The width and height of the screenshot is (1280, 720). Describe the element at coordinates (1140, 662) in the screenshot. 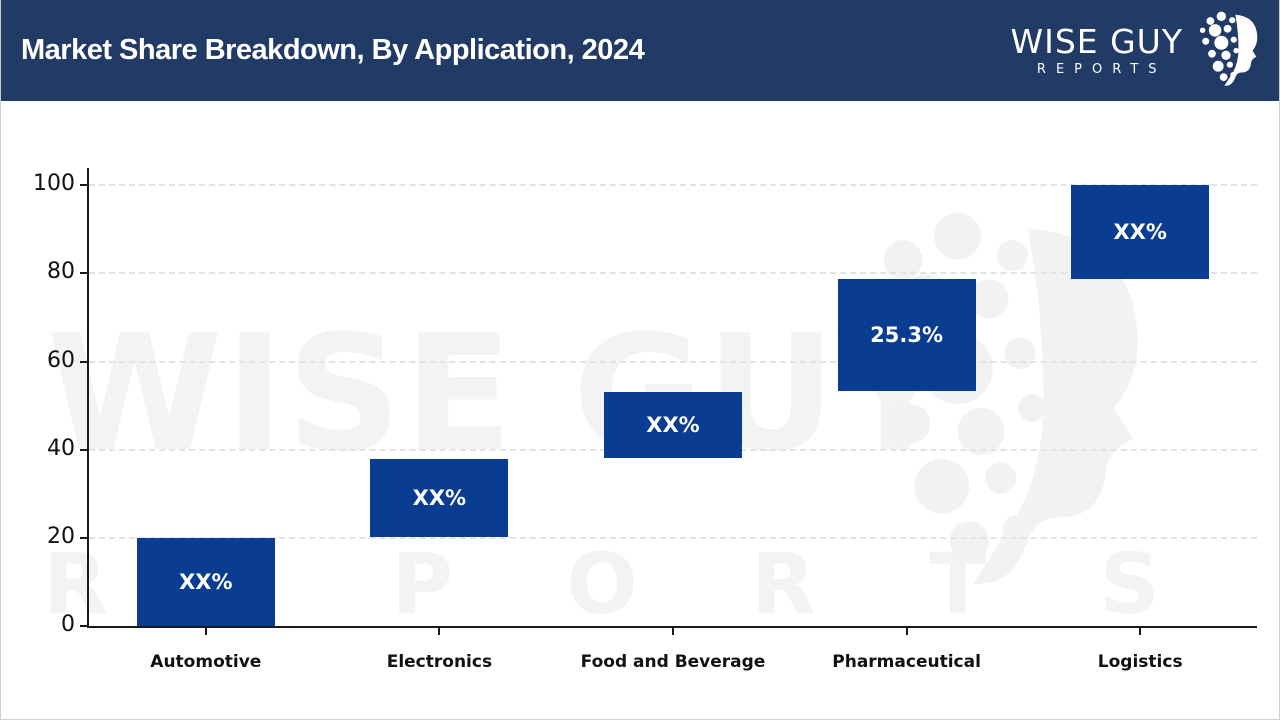

I see `x-category-label-logistics: Logistics` at that location.